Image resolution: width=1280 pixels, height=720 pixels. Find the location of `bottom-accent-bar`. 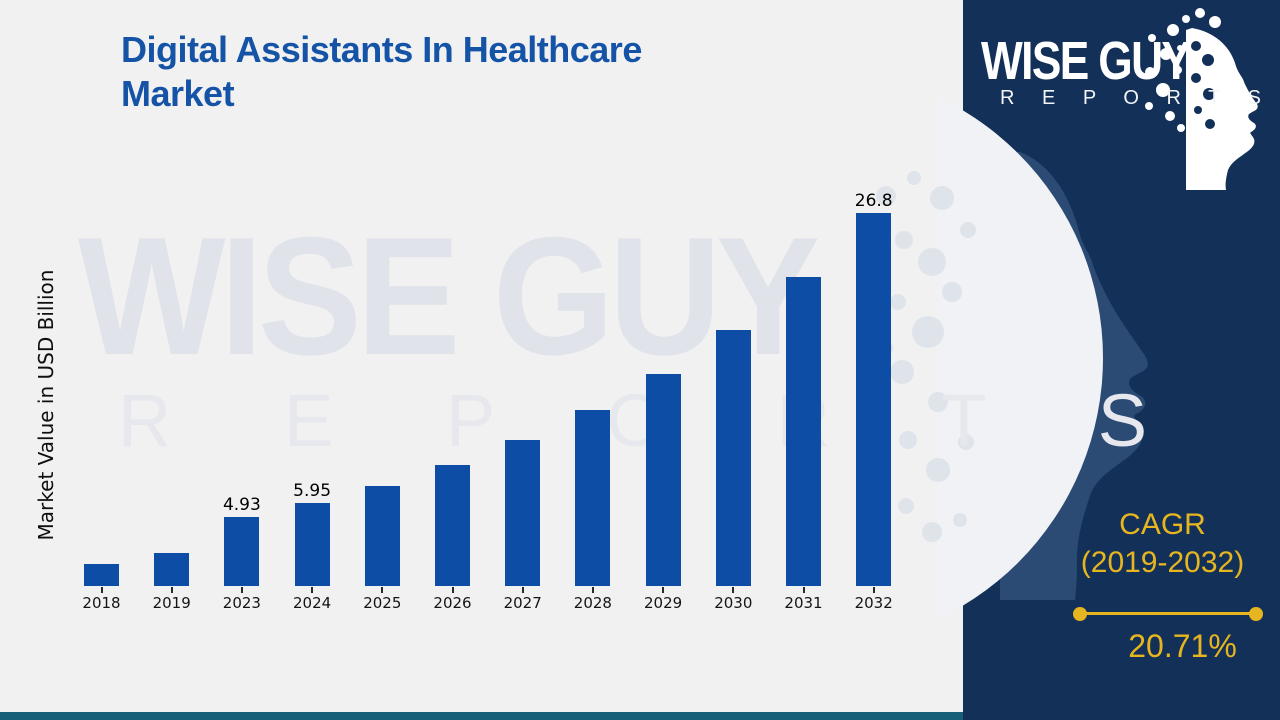

bottom-accent-bar is located at coordinates (481, 716).